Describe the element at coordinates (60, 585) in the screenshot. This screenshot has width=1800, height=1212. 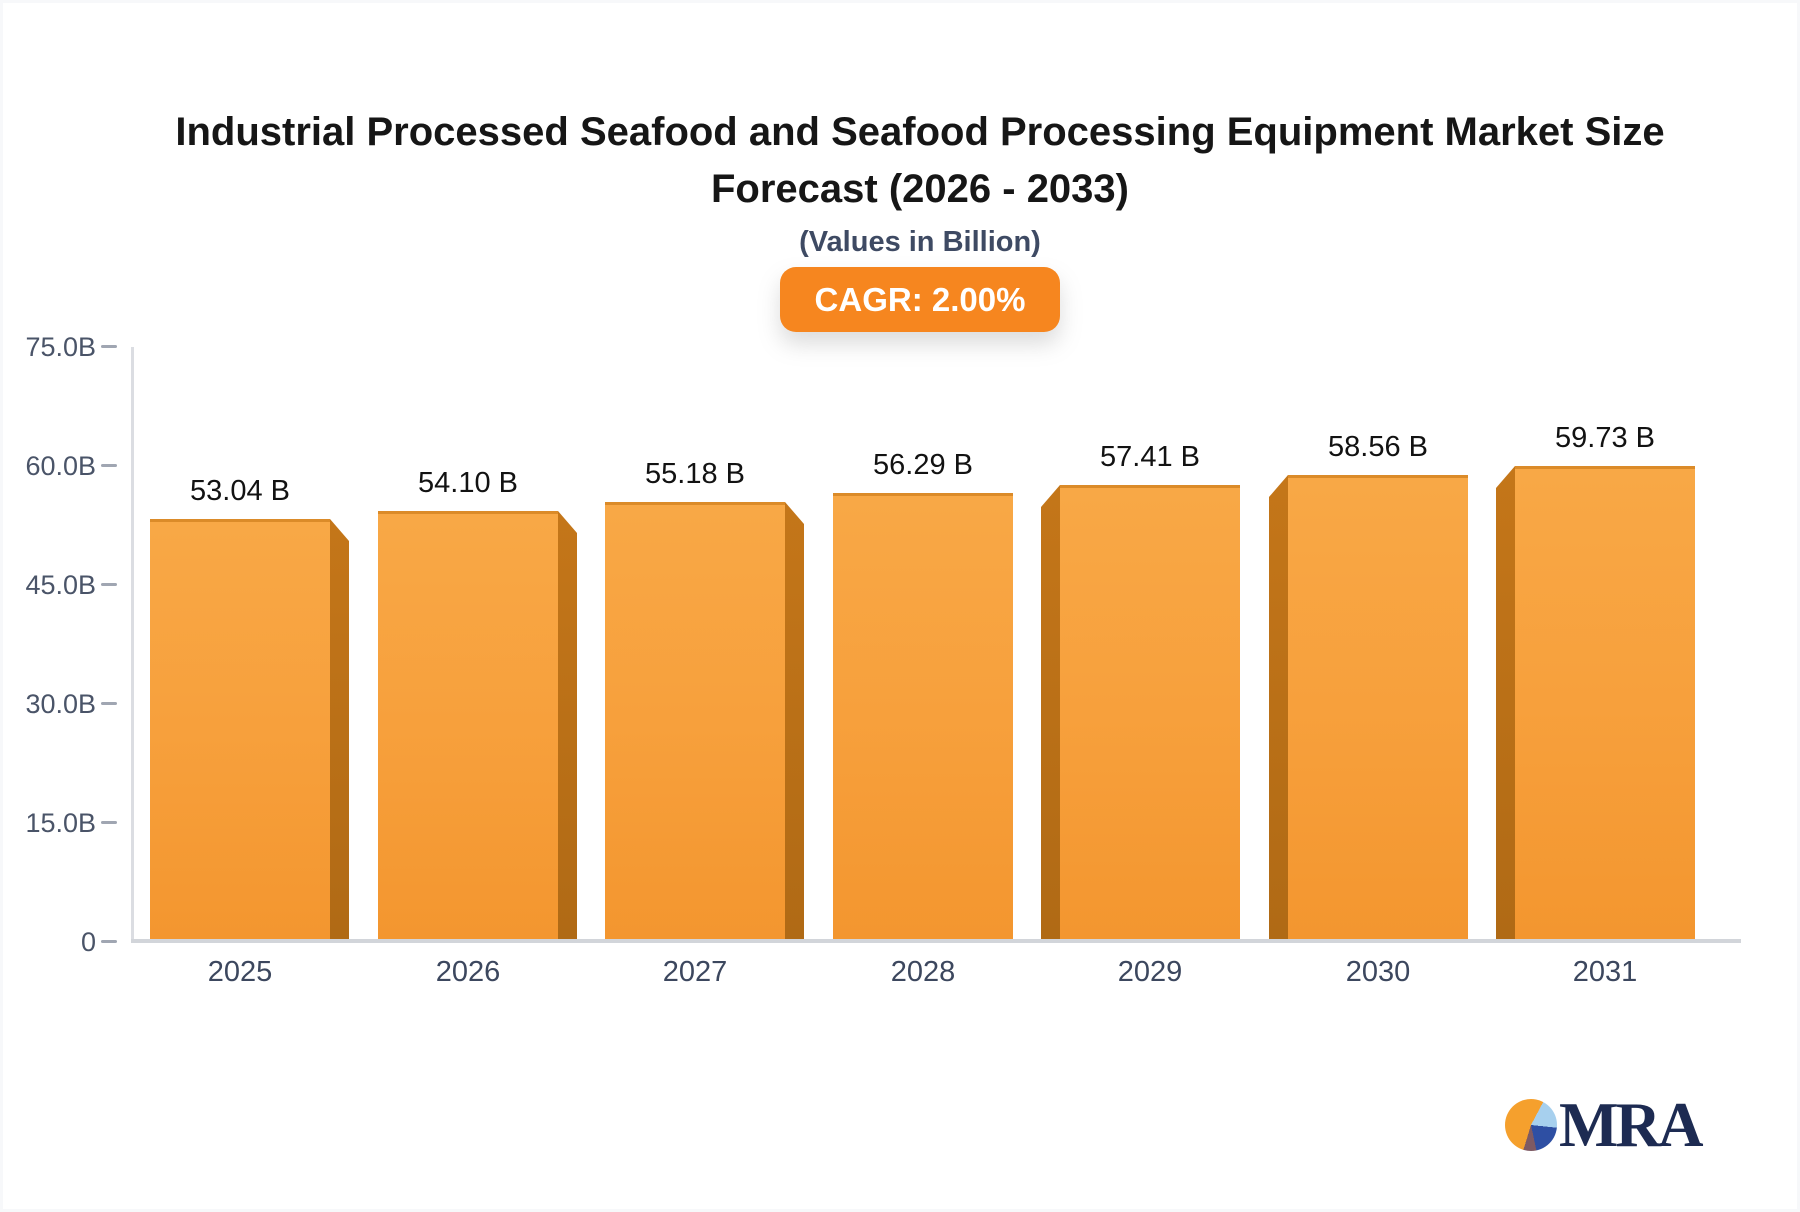
I see `y-axis-label: 45.0B` at that location.